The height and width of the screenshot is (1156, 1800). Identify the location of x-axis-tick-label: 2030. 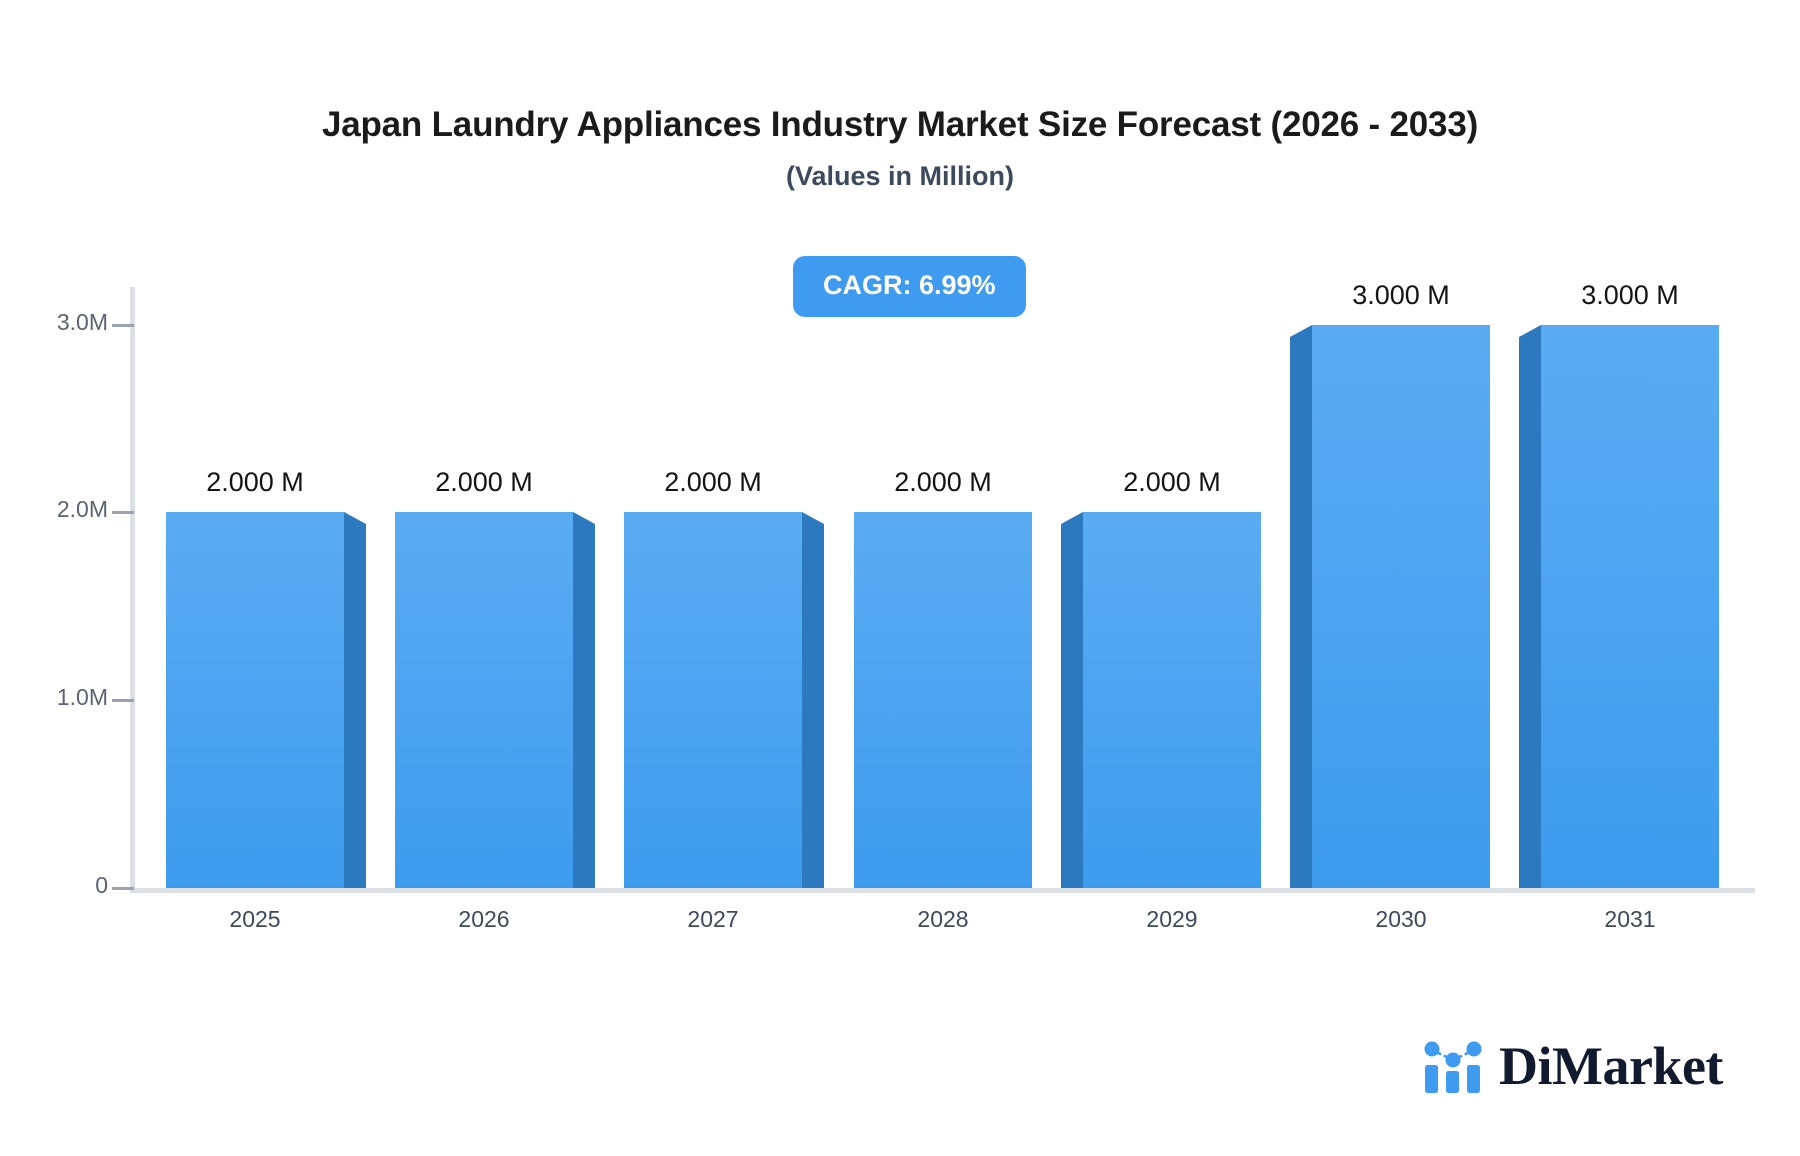
(1401, 919).